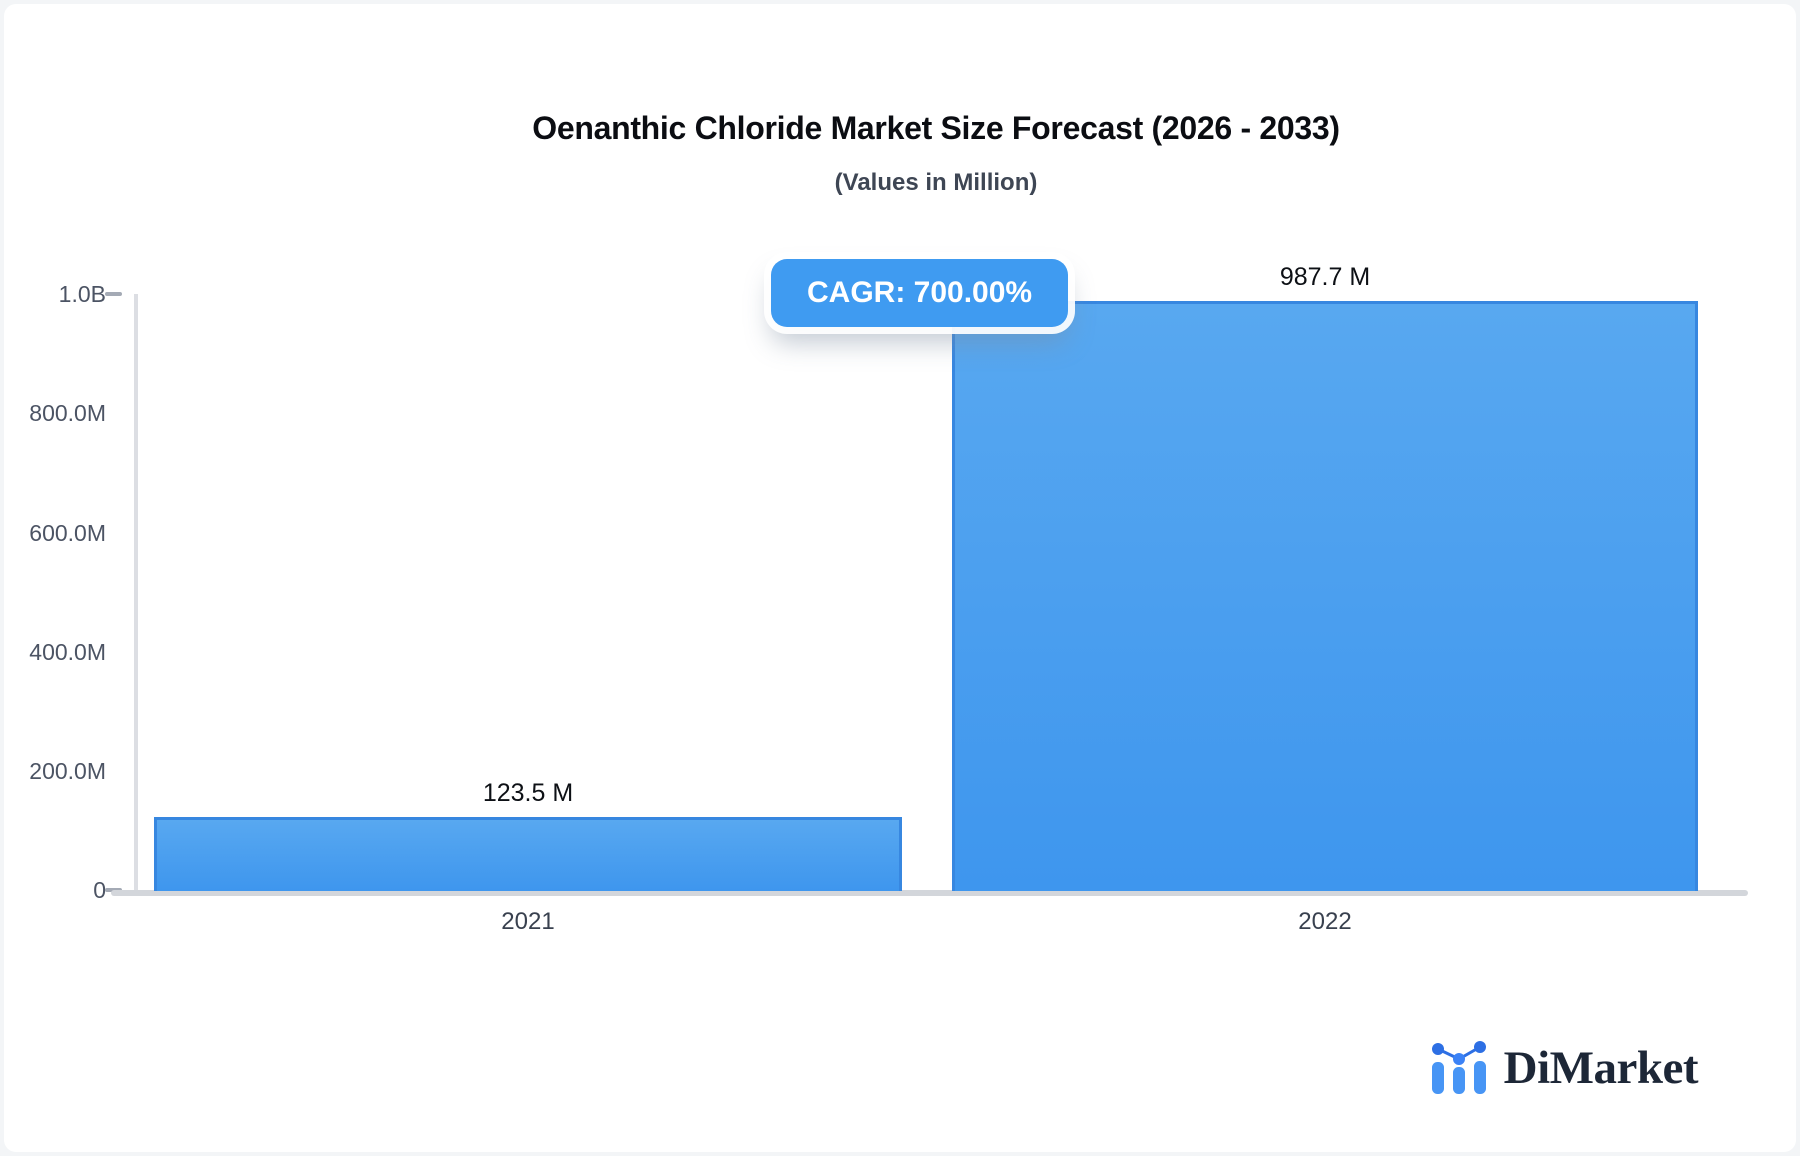  I want to click on logo-wordmark: DiMarket, so click(1601, 1068).